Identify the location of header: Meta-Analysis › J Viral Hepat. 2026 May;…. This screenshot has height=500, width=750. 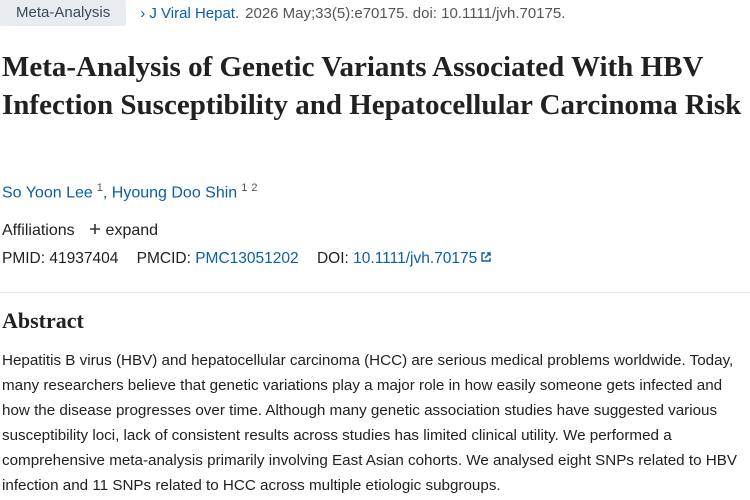
(282, 13).